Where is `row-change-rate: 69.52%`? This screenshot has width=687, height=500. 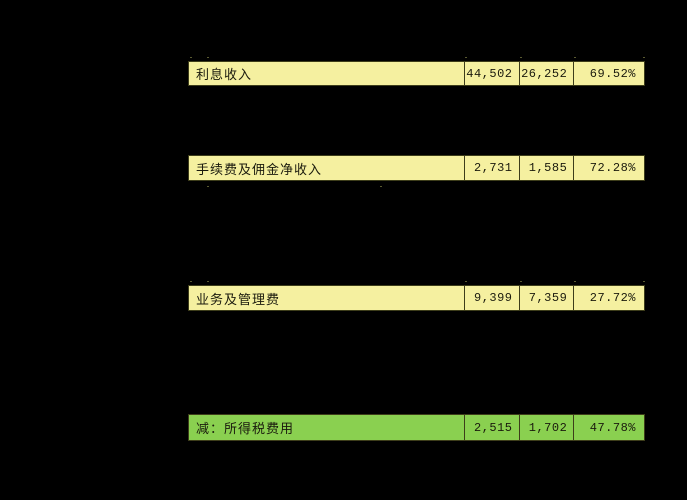 row-change-rate: 69.52% is located at coordinates (609, 73).